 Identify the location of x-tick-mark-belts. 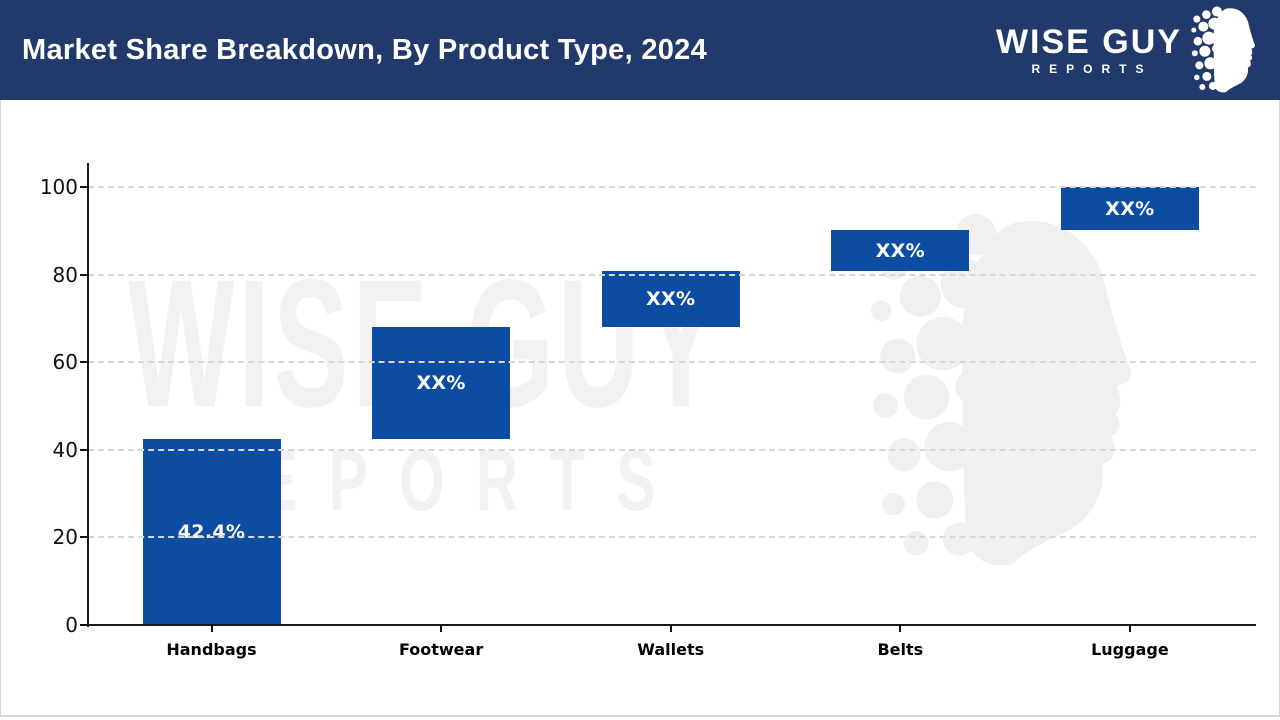
(900, 628).